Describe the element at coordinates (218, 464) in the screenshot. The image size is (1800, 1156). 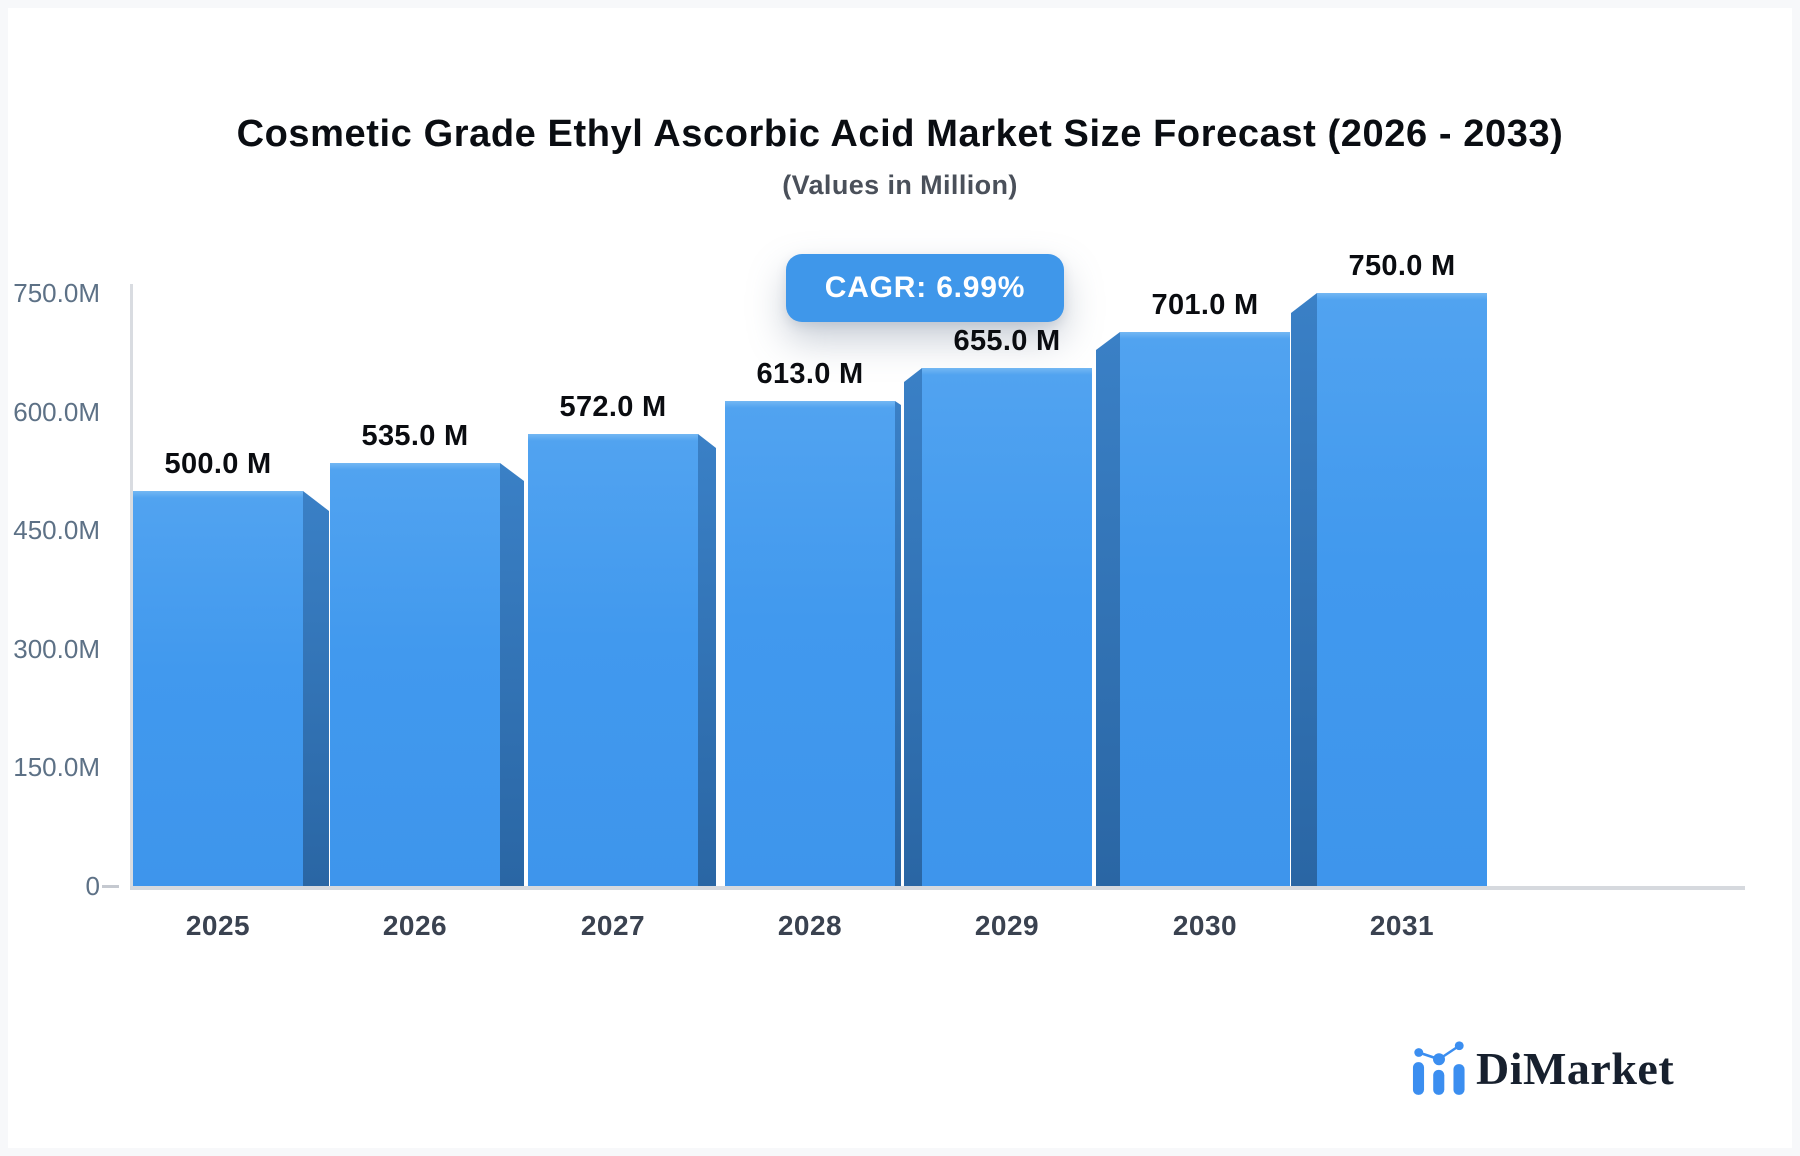
I see `bar-value-label: 500.0 M` at that location.